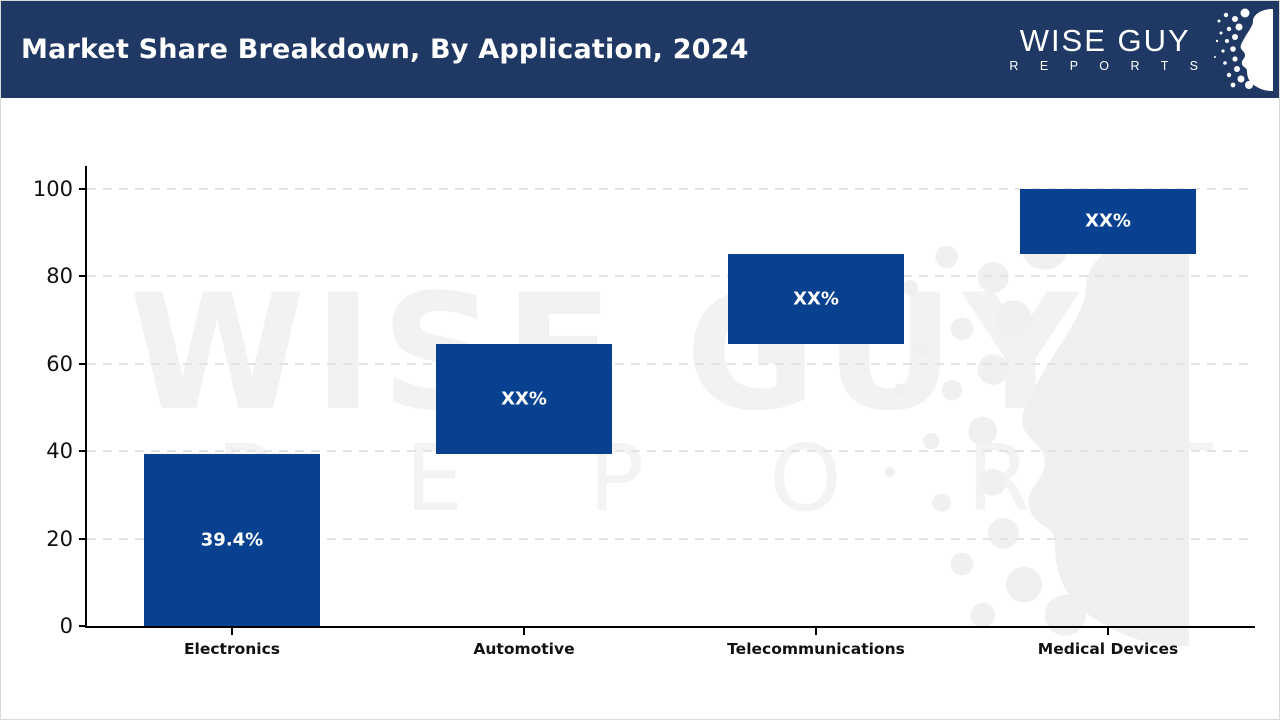 The image size is (1280, 720). Describe the element at coordinates (59, 276) in the screenshot. I see `y-tick-label: 80` at that location.